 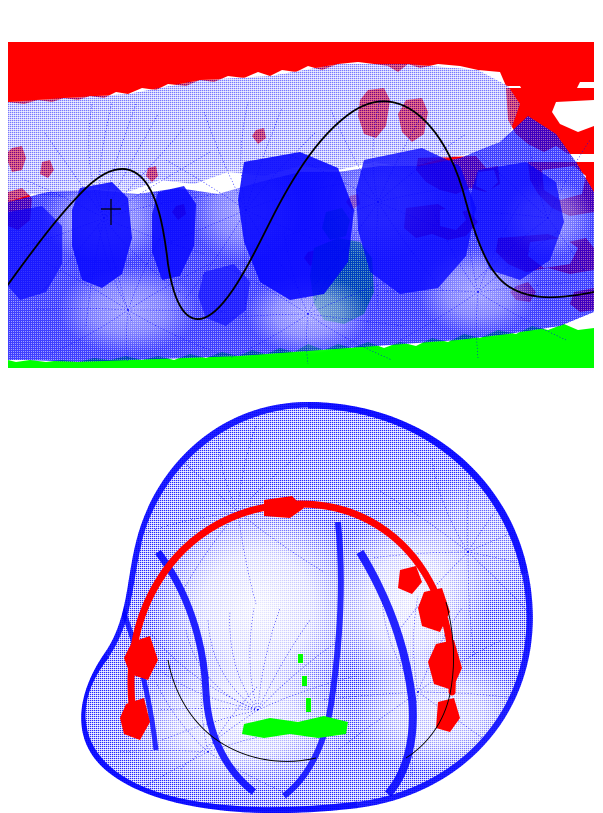 I want to click on green-marker-cluster, so click(x=295, y=696).